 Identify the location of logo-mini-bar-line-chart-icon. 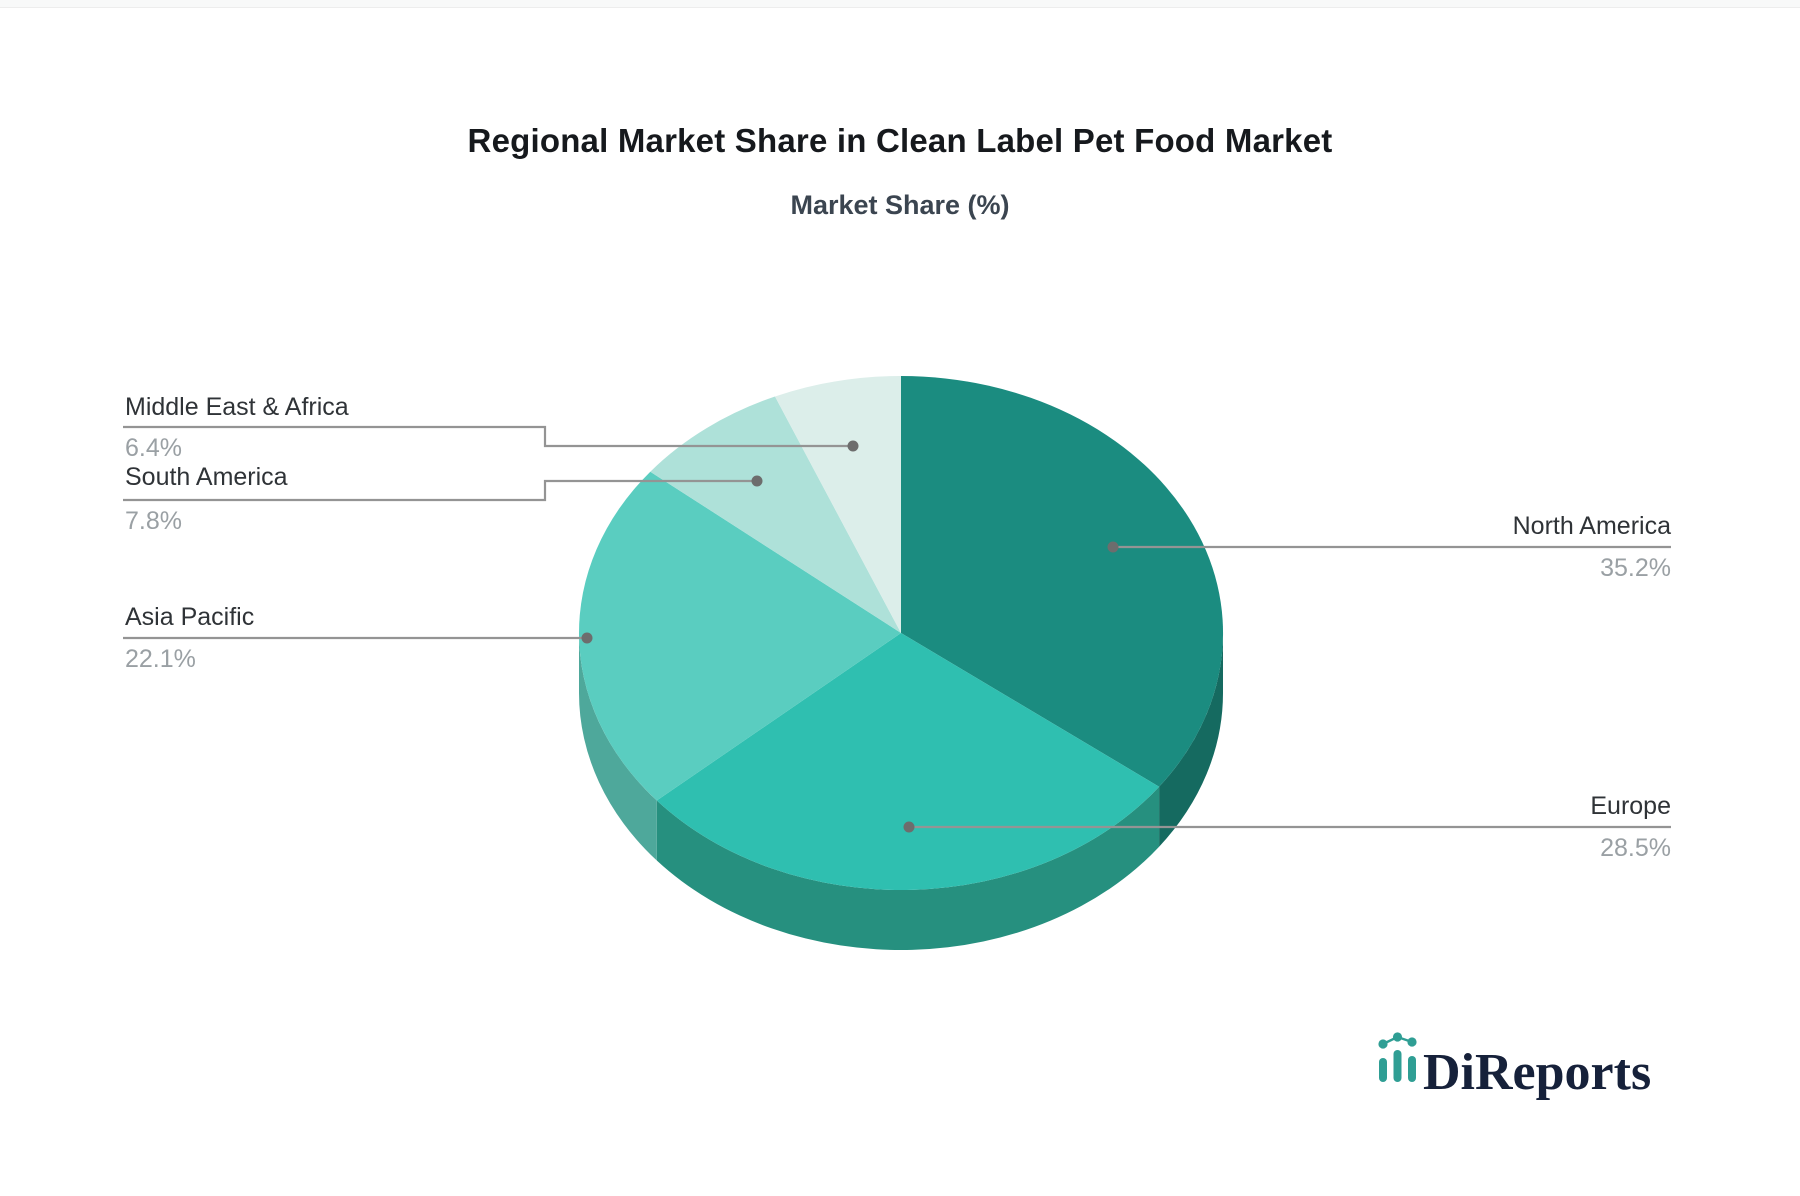
(1397, 1057).